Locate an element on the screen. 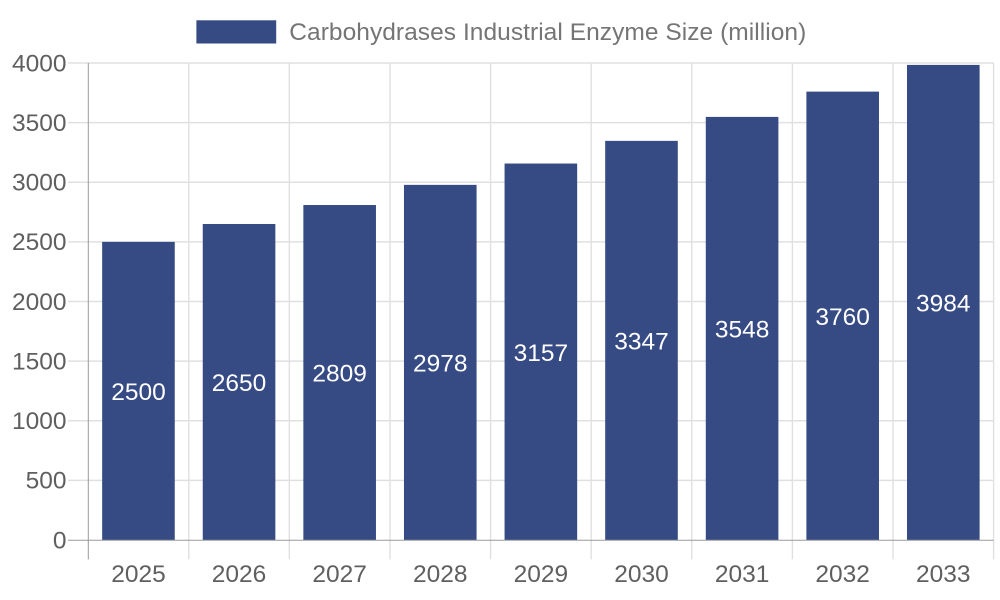 Image resolution: width=1000 pixels, height=600 pixels. svg-text: 2030 is located at coordinates (641, 574).